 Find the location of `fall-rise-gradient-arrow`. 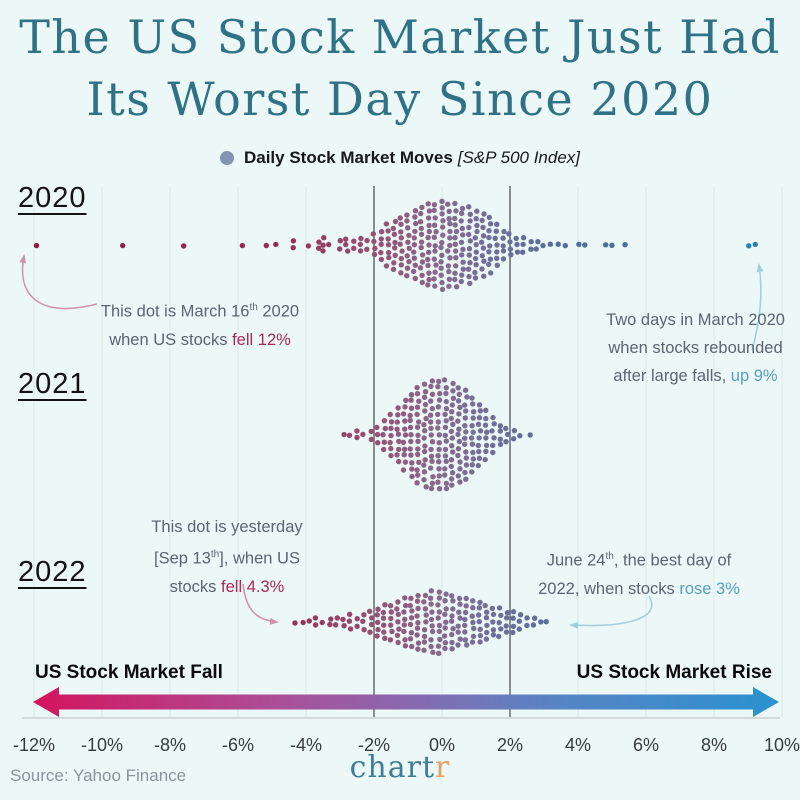

fall-rise-gradient-arrow is located at coordinates (406, 702).